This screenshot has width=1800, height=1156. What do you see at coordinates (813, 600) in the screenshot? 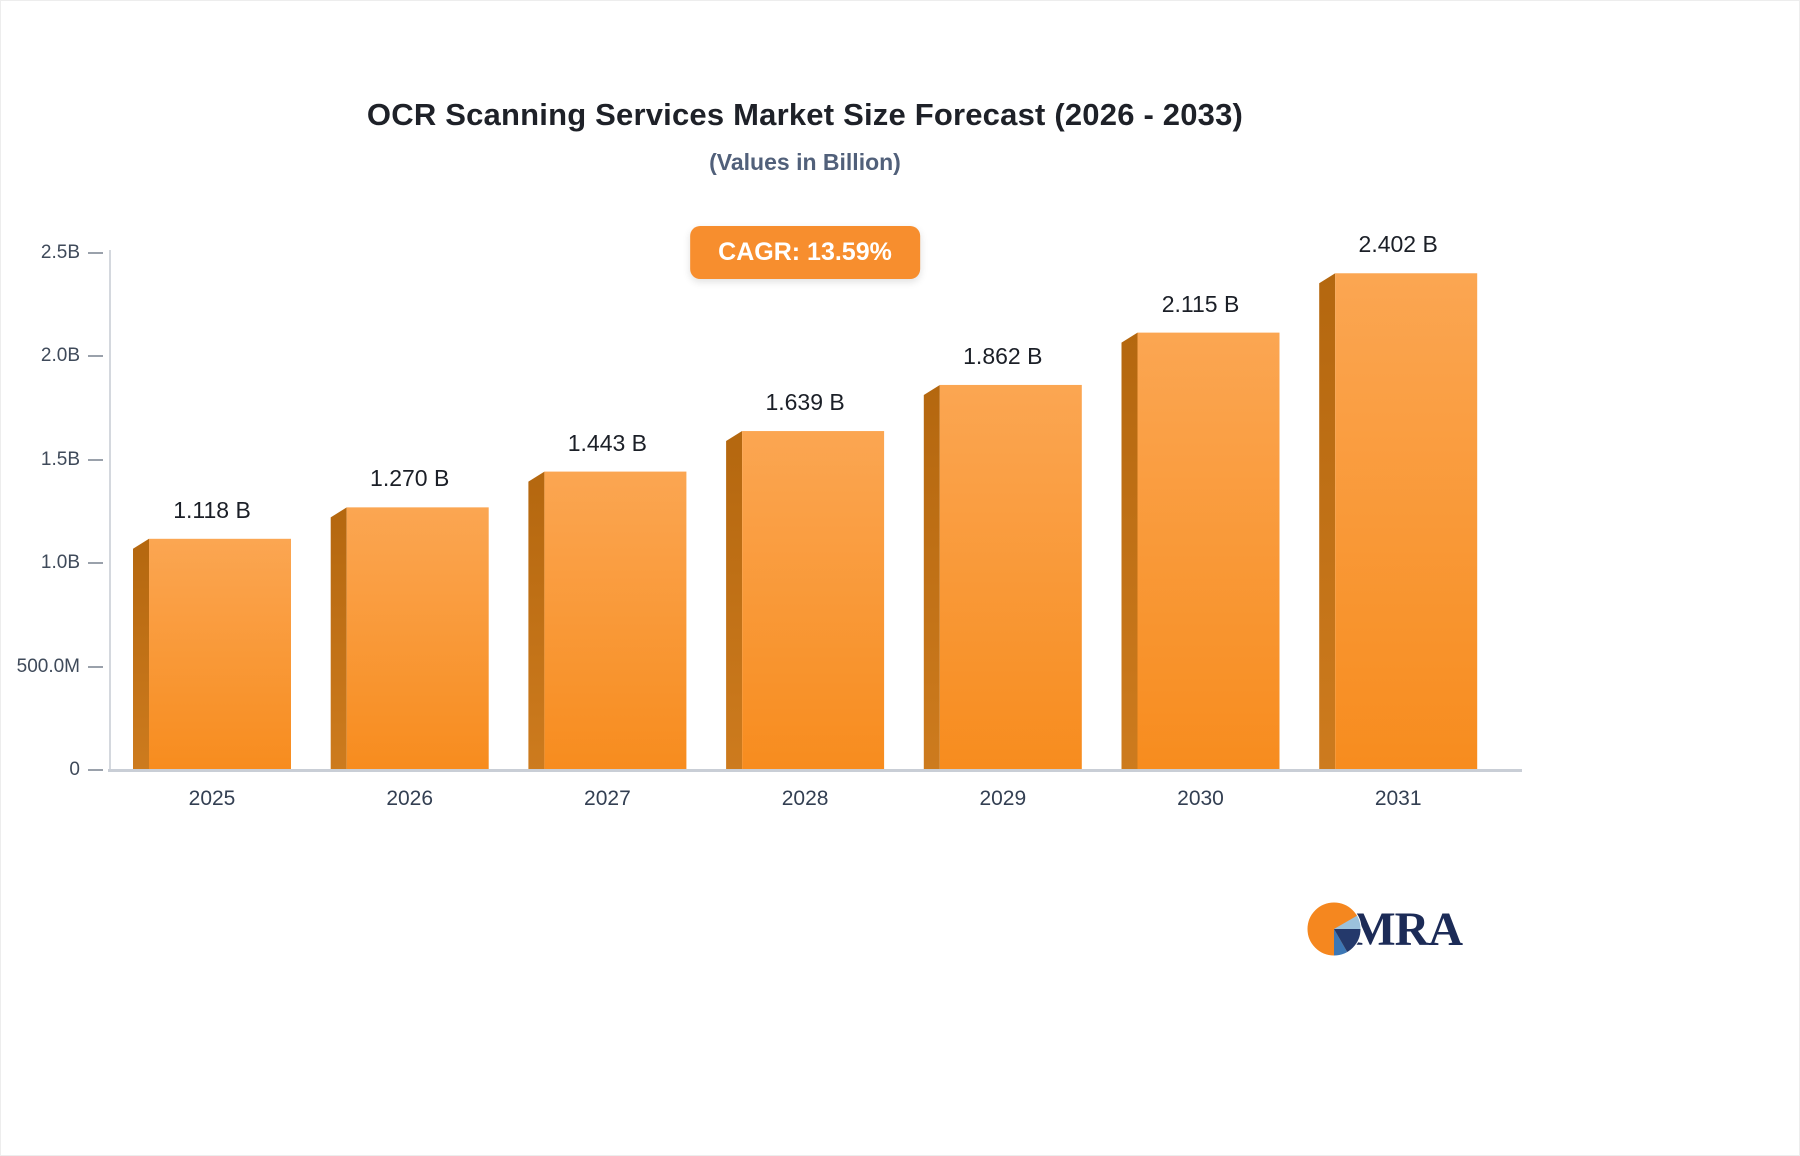
I see `bar-2028` at bounding box center [813, 600].